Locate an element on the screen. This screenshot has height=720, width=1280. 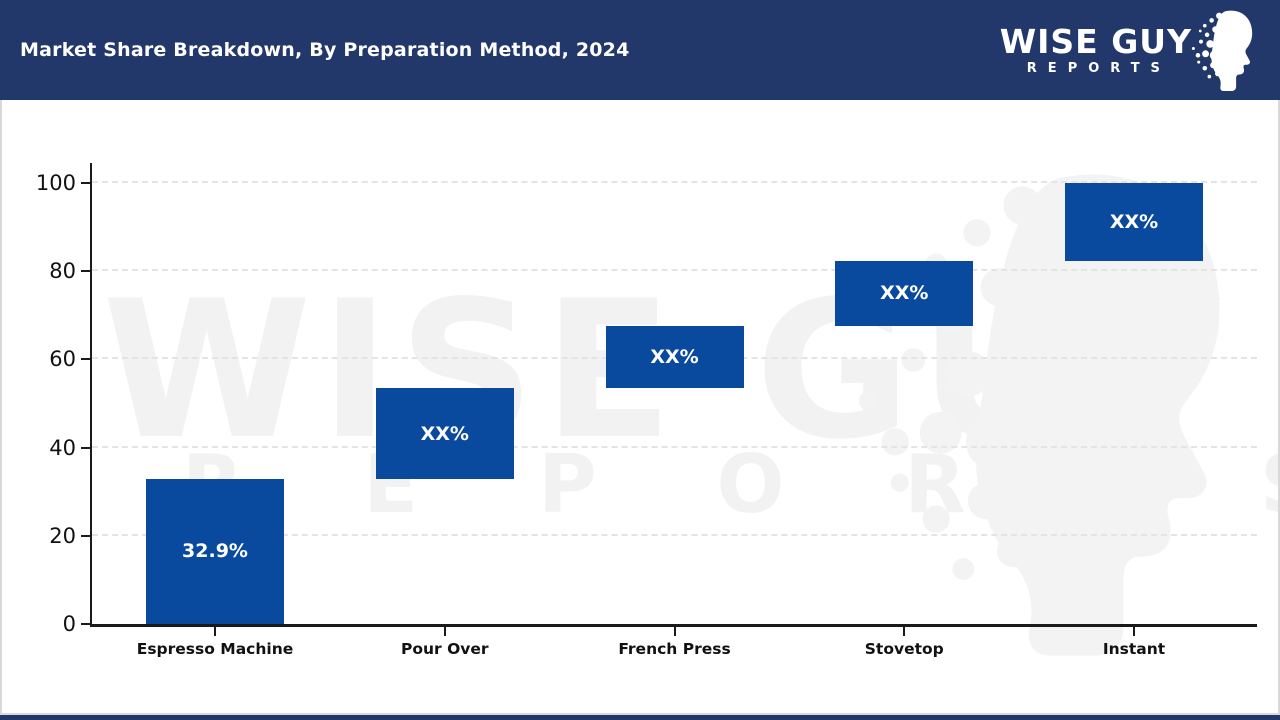
wise-guy-reports-logo: WISE GUY REPORTS is located at coordinates (1129, 50).